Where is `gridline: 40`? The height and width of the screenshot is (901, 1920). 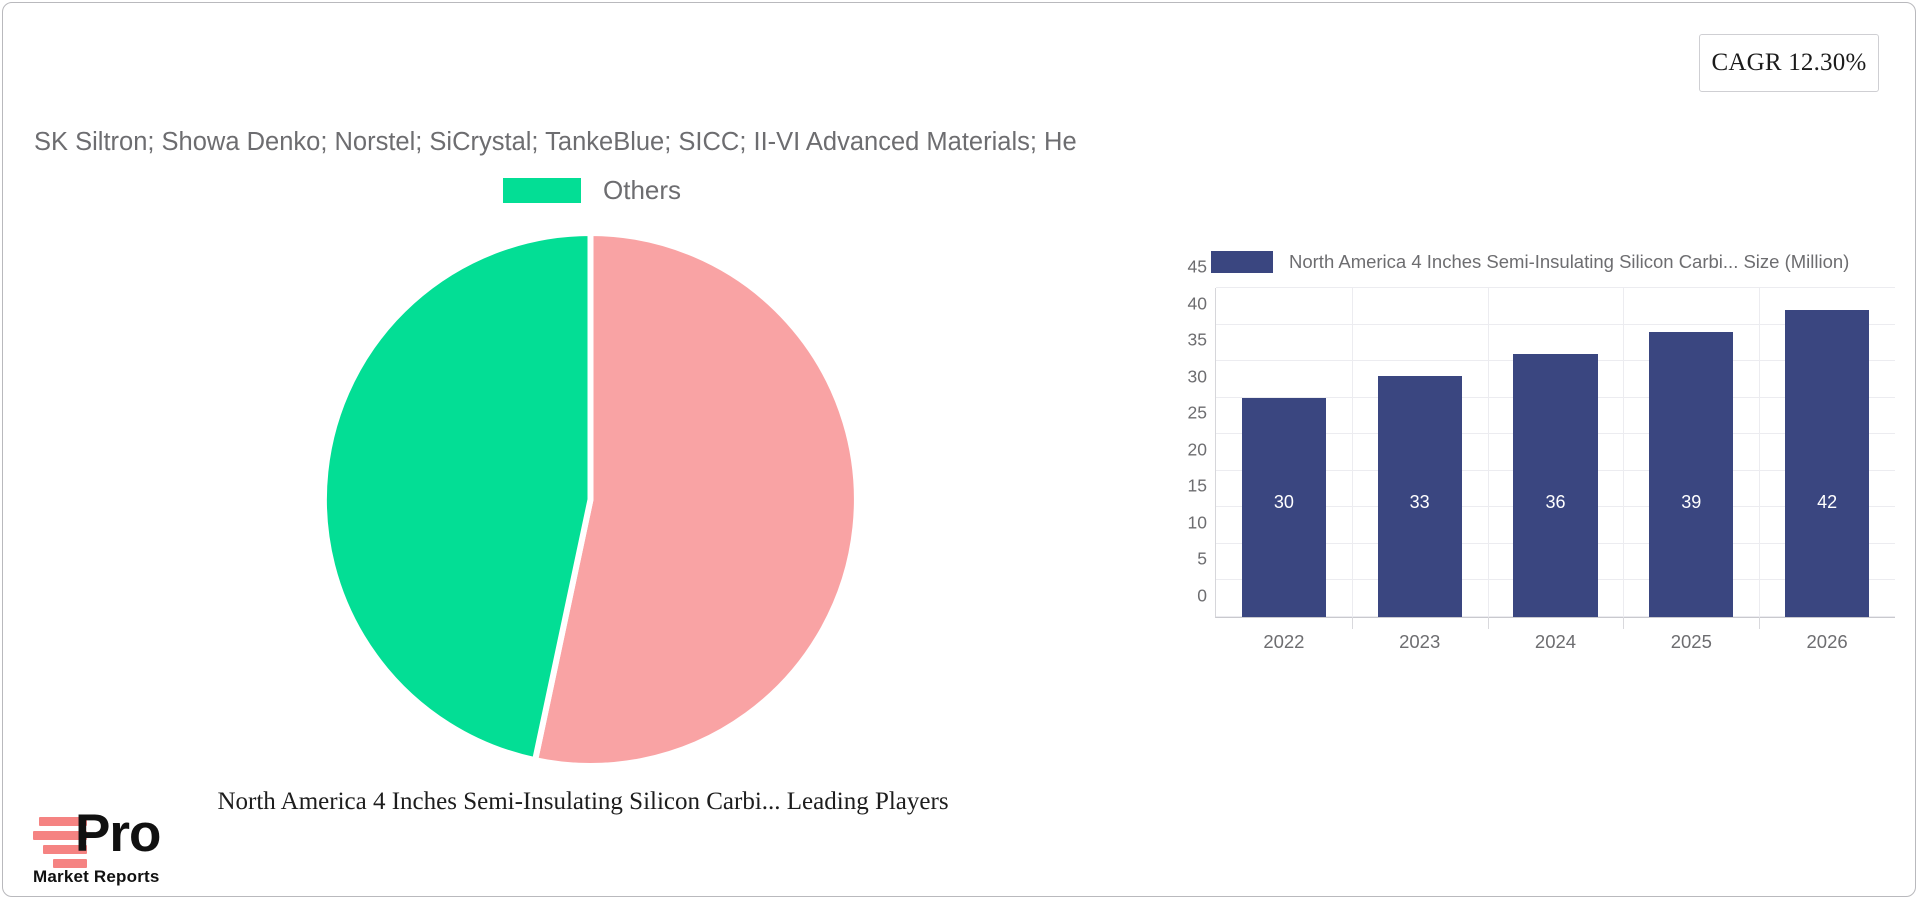
gridline: 40 is located at coordinates (1541, 309).